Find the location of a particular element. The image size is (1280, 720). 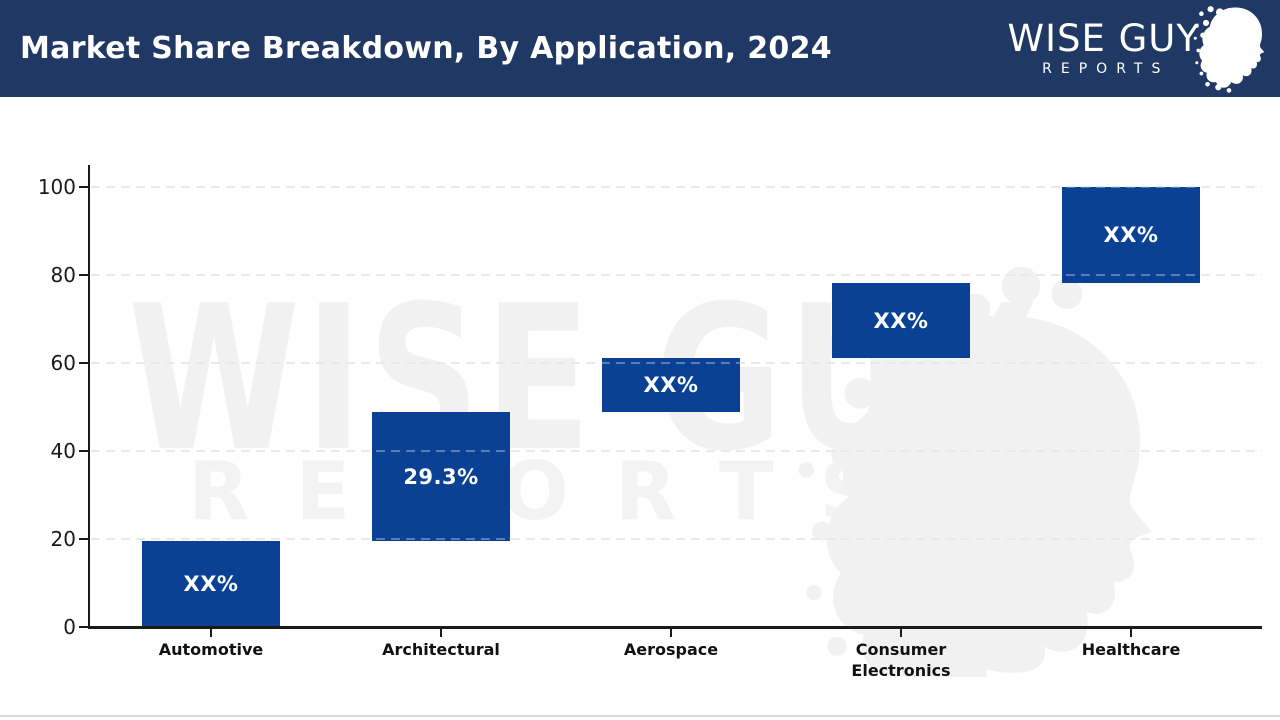

y-tick-label: 0 is located at coordinates (69, 627).